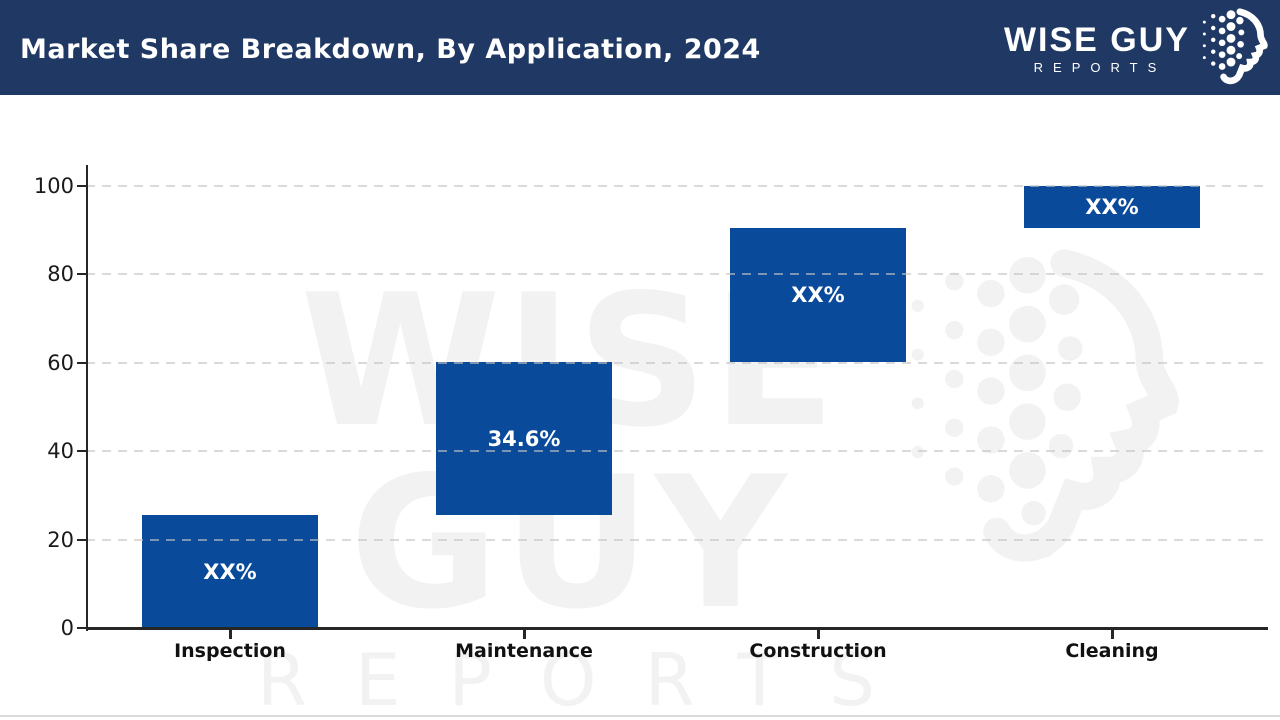  What do you see at coordinates (640, 716) in the screenshot?
I see `footer-divider` at bounding box center [640, 716].